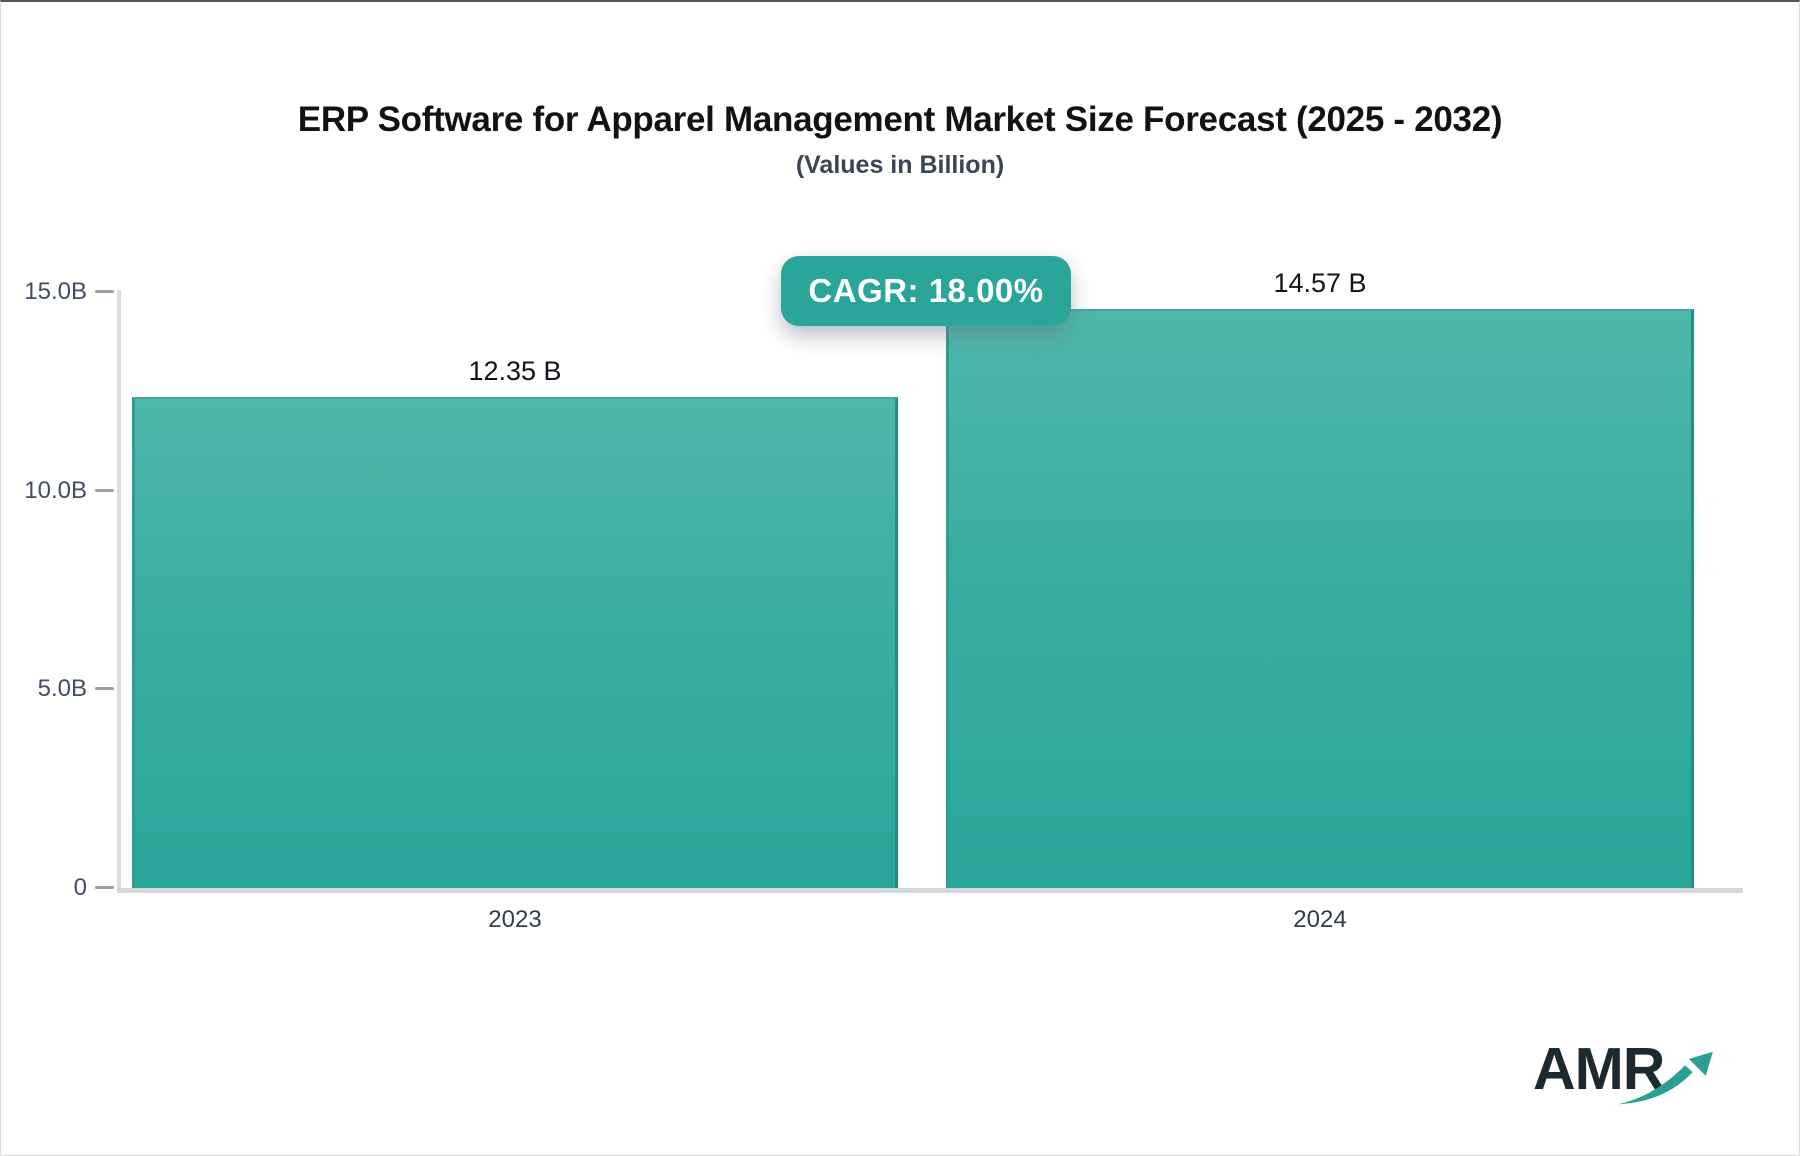 Image resolution: width=1800 pixels, height=1156 pixels. Describe the element at coordinates (55, 291) in the screenshot. I see `y-tick-label: 15.0B` at that location.